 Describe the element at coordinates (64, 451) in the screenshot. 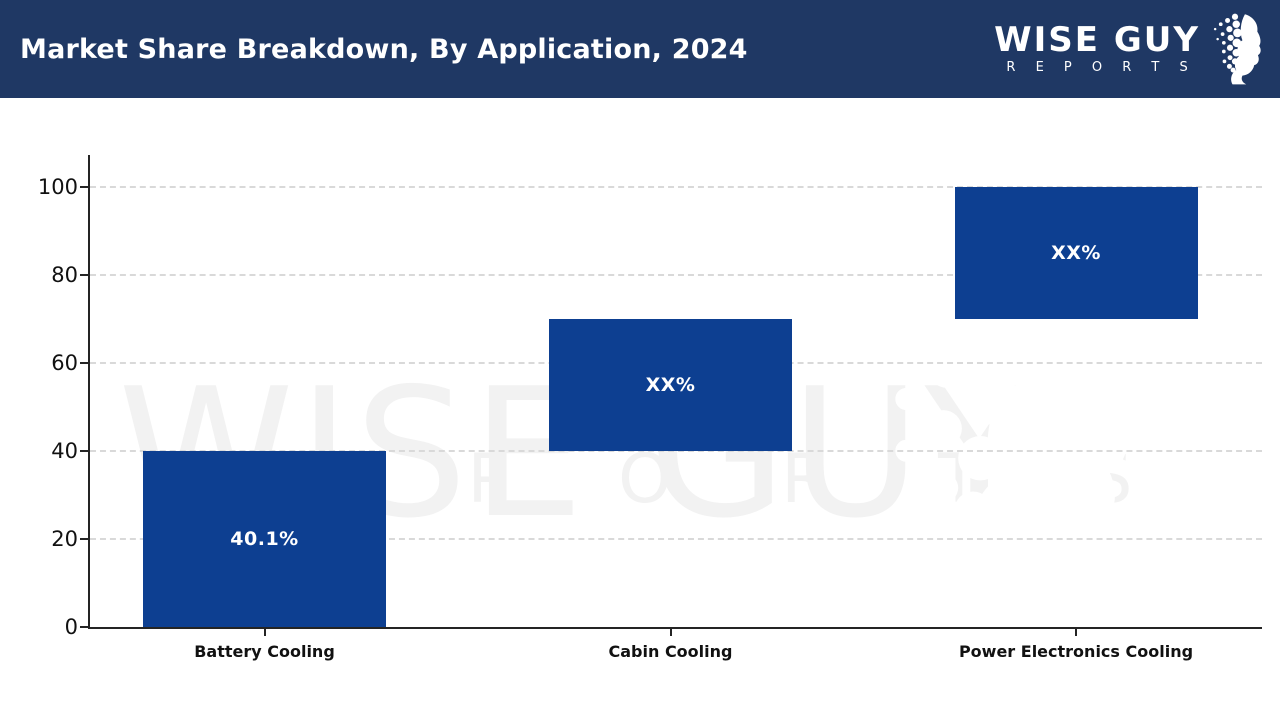

I see `ytick-label-40: 40` at that location.